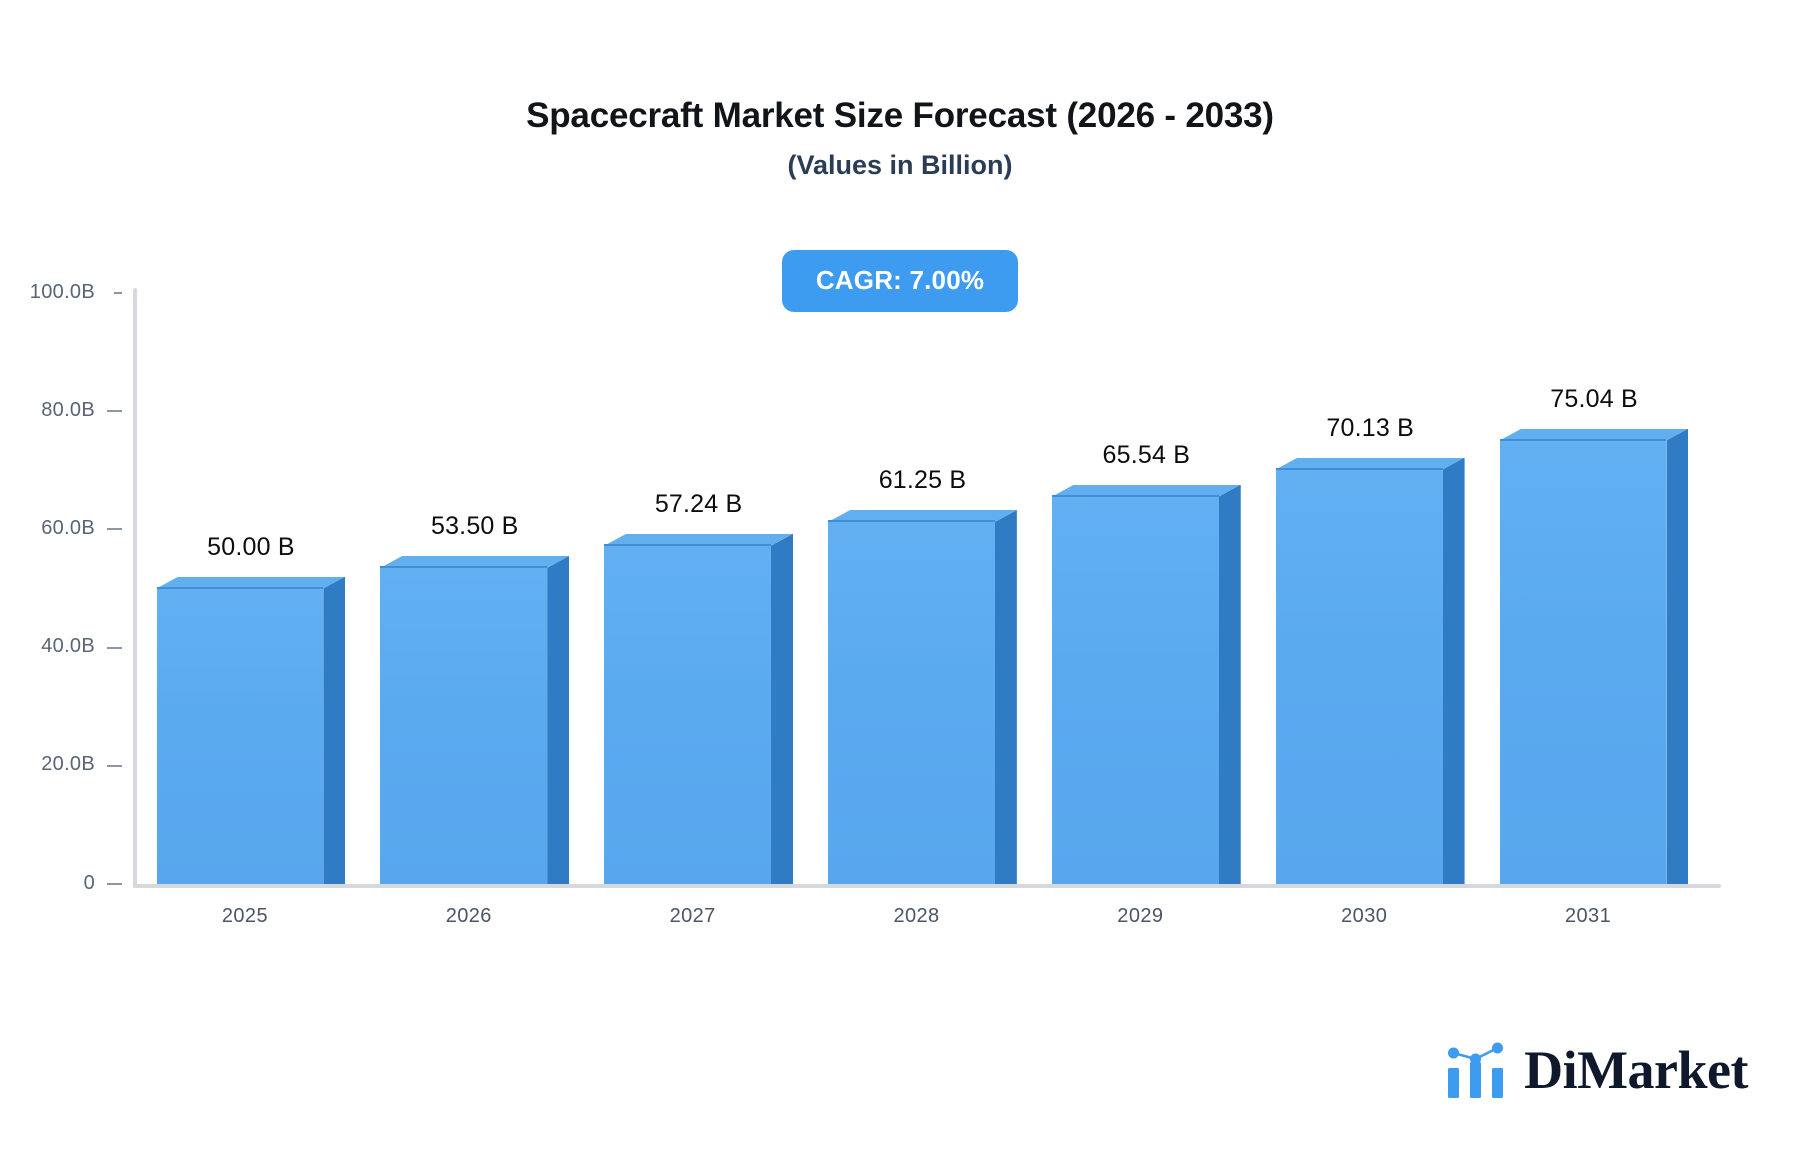 Image resolution: width=1800 pixels, height=1156 pixels. What do you see at coordinates (1588, 916) in the screenshot?
I see `x-axis-tick-label: 2031` at bounding box center [1588, 916].